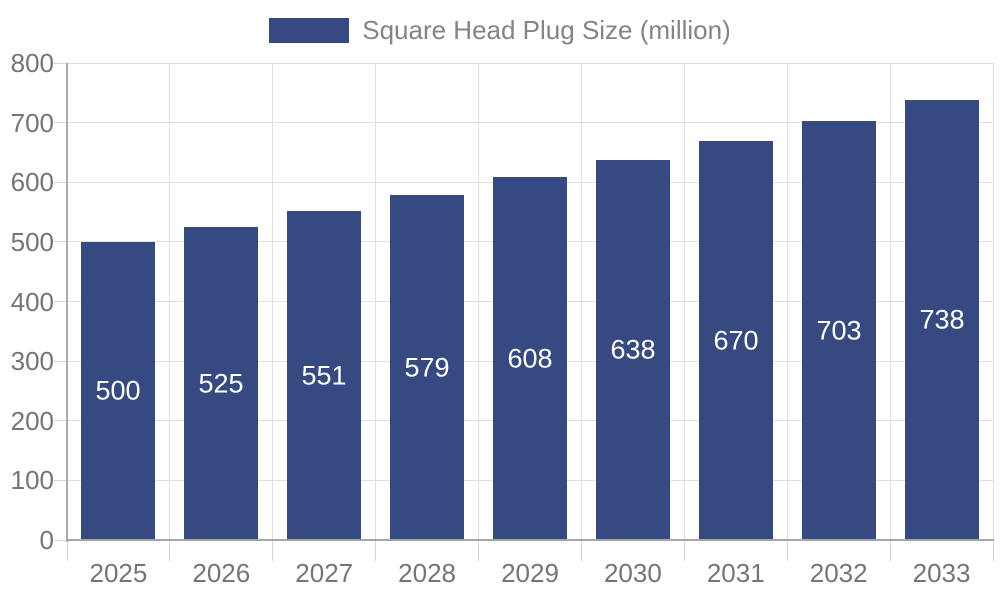 This screenshot has width=1000, height=600. Describe the element at coordinates (32, 63) in the screenshot. I see `y-axis-tick-label: 800` at that location.